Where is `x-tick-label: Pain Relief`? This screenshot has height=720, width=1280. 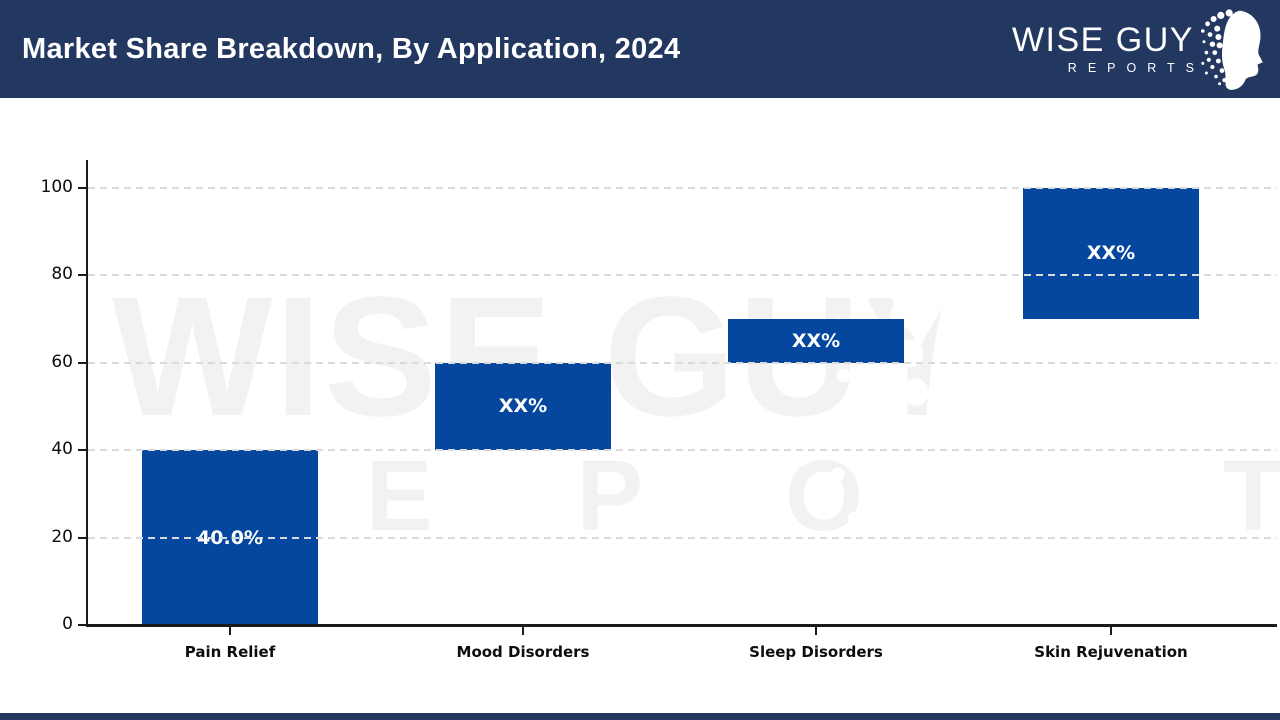 x-tick-label: Pain Relief is located at coordinates (230, 652).